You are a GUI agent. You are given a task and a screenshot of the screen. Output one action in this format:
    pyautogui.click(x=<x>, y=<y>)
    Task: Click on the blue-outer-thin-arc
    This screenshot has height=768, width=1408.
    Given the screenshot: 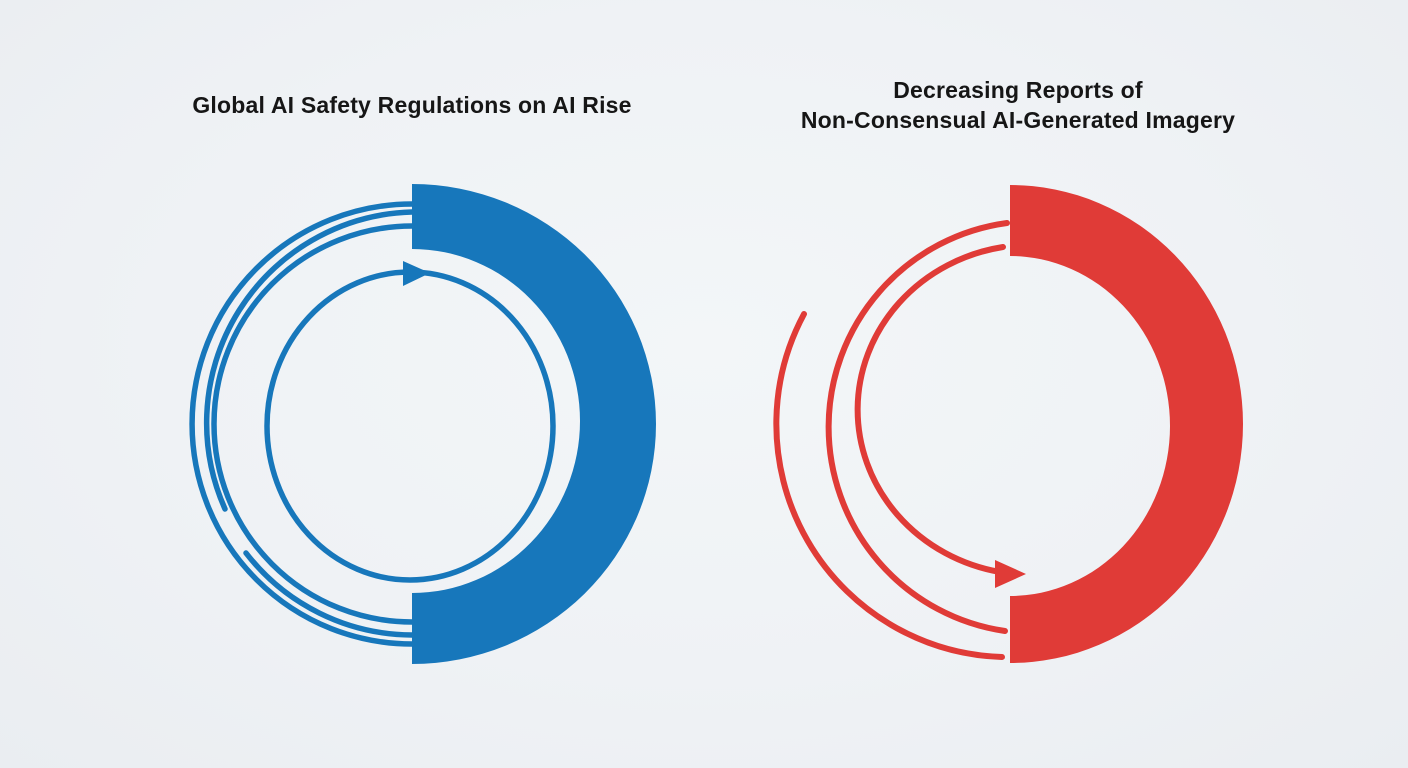 What is the action you would take?
    pyautogui.click(x=302, y=424)
    